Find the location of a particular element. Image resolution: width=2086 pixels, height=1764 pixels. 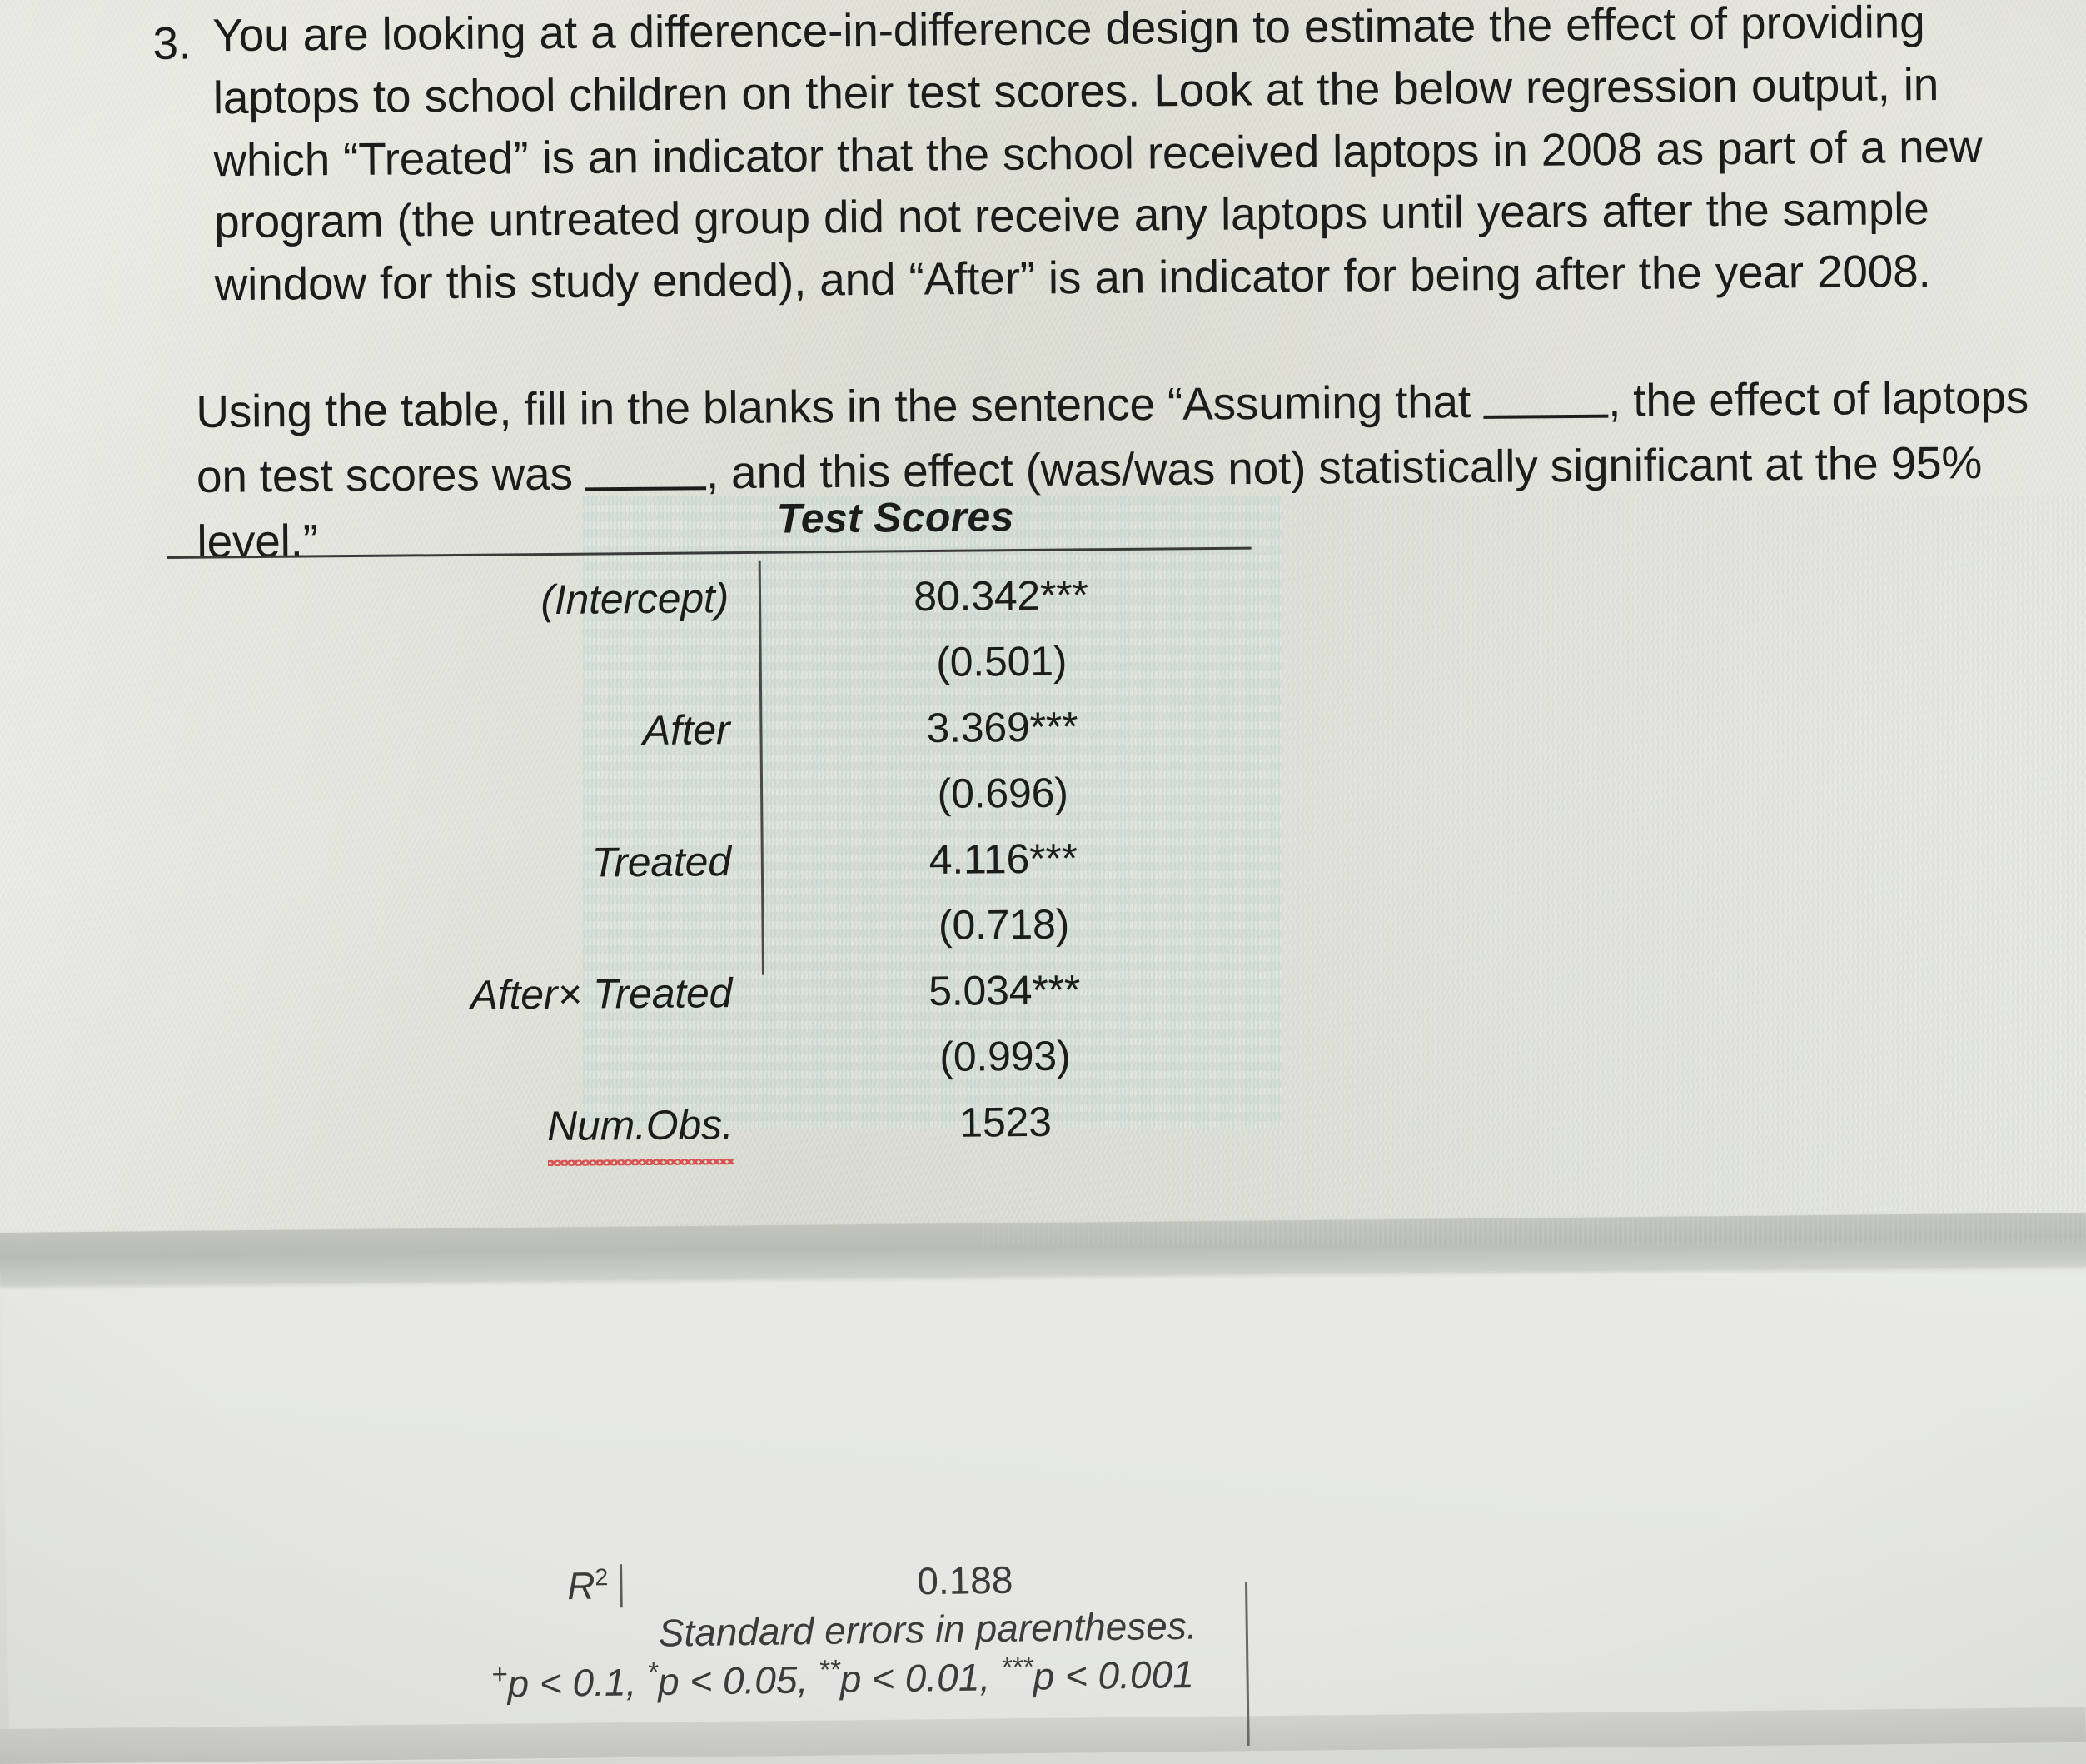

legend-plus-symbol: + is located at coordinates (499, 1675).